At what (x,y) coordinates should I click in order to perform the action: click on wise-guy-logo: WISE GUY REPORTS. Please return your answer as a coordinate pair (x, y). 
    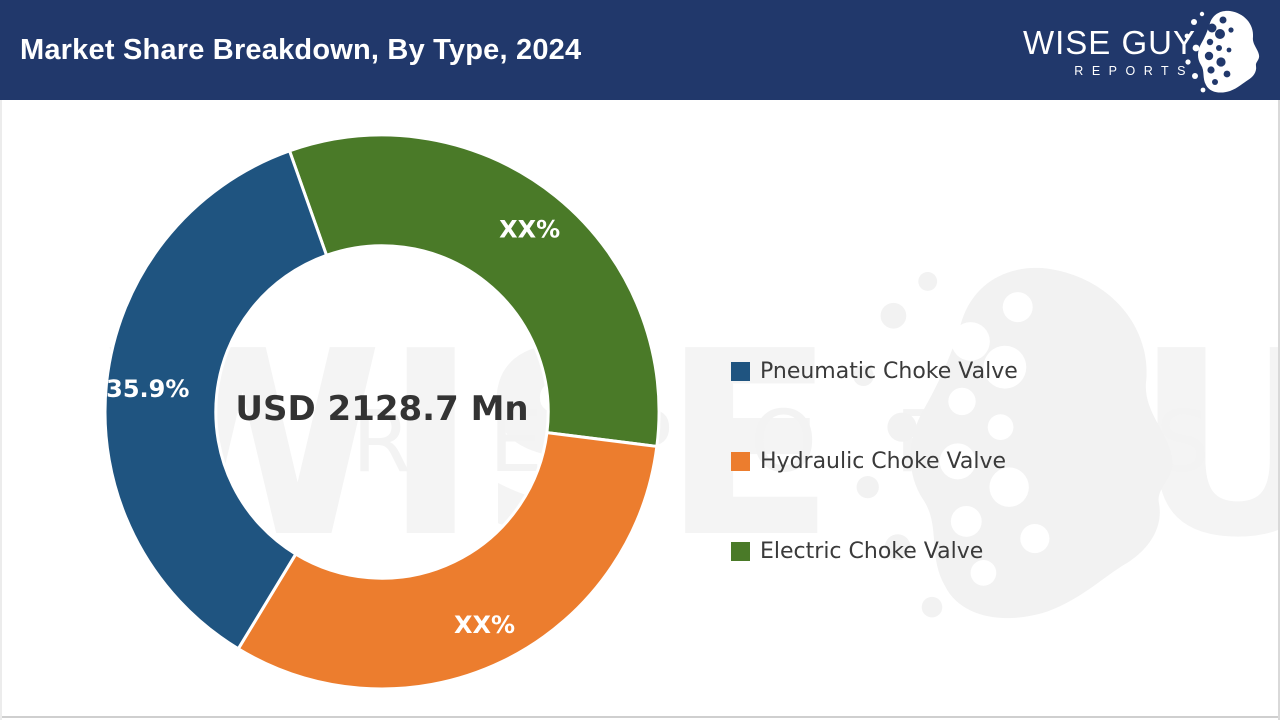
    Looking at the image, I should click on (1144, 51).